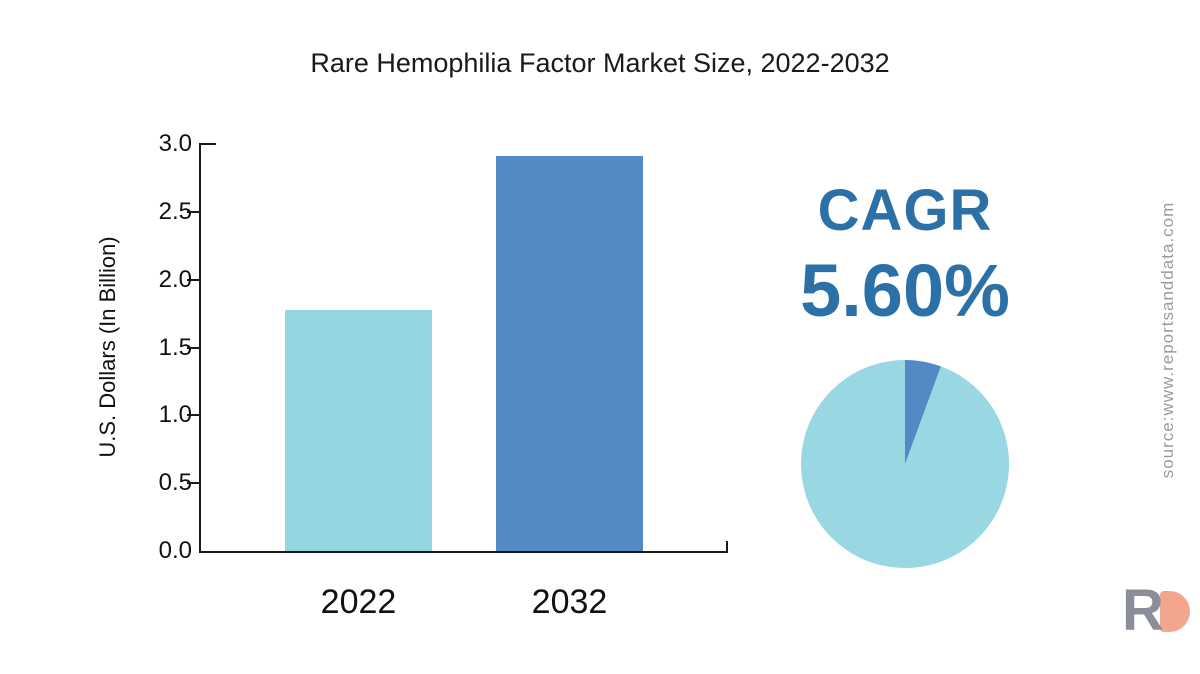  Describe the element at coordinates (175, 550) in the screenshot. I see `y-tick-label: 0.0` at that location.